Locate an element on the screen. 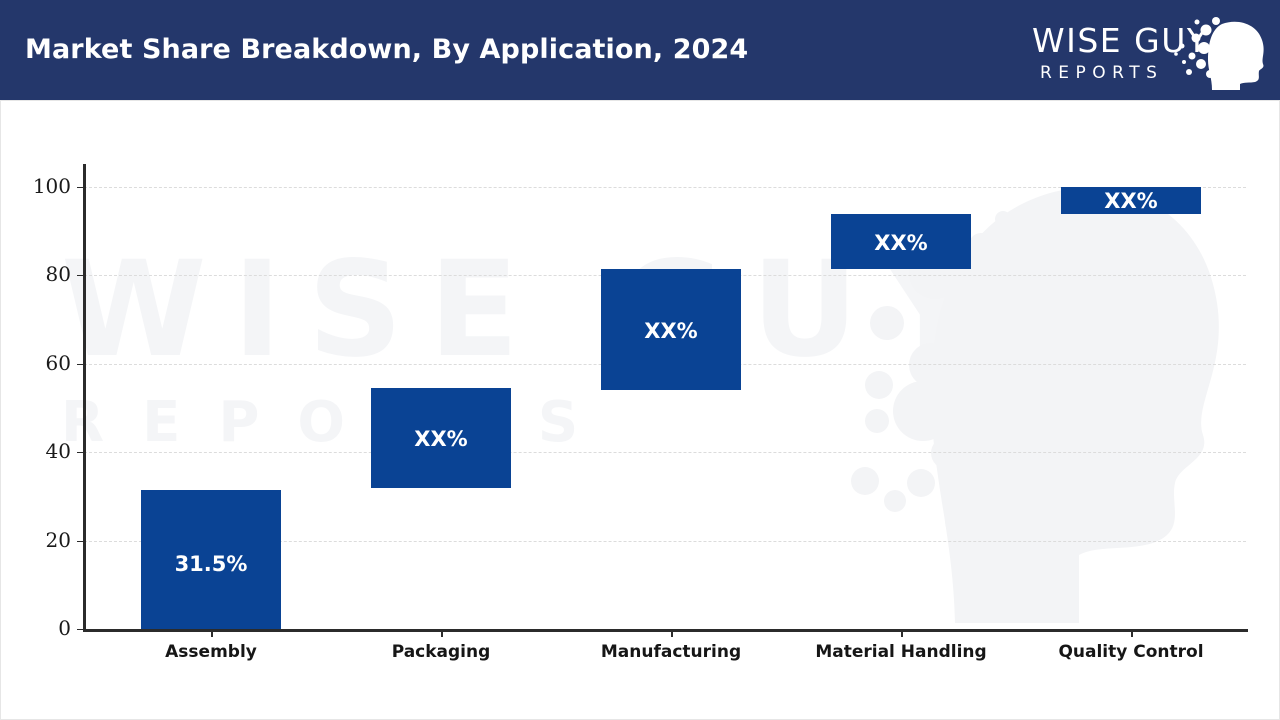 This screenshot has width=1280, height=720. bar-manufacturing: XX% is located at coordinates (671, 329).